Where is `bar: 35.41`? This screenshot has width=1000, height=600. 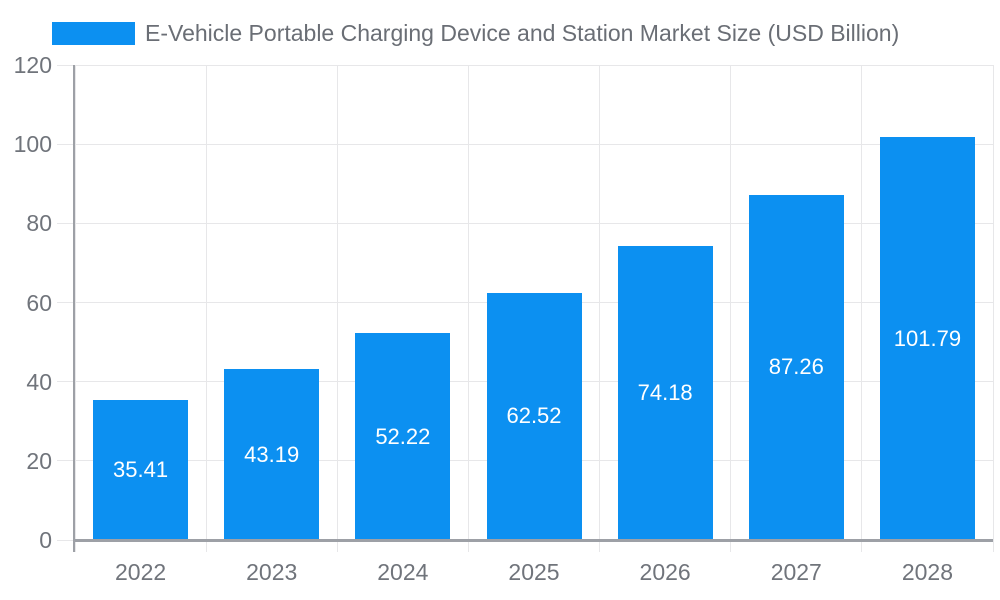 bar: 35.41 is located at coordinates (141, 469).